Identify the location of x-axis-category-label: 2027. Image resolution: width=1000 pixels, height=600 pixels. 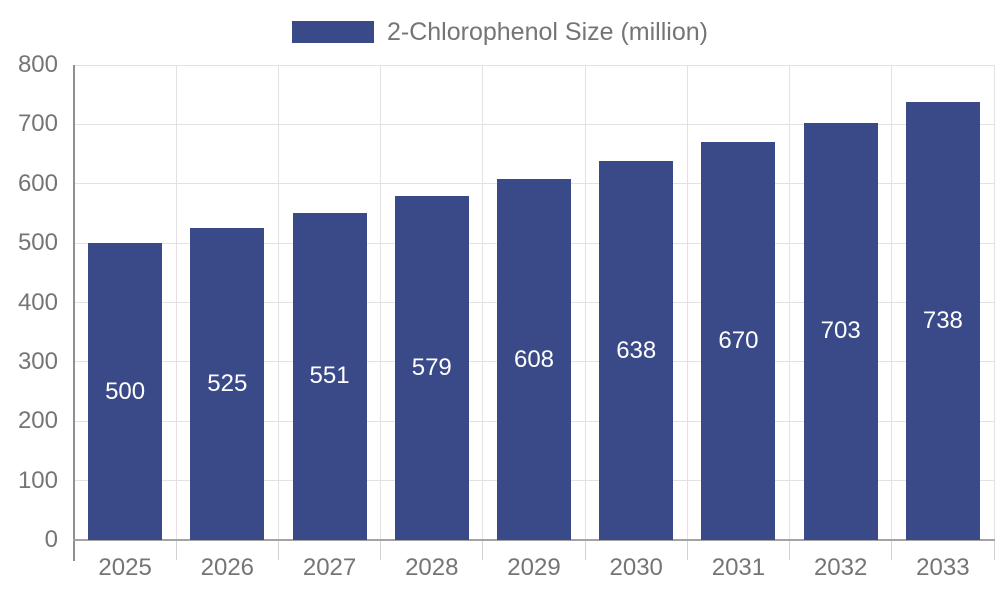
(329, 567).